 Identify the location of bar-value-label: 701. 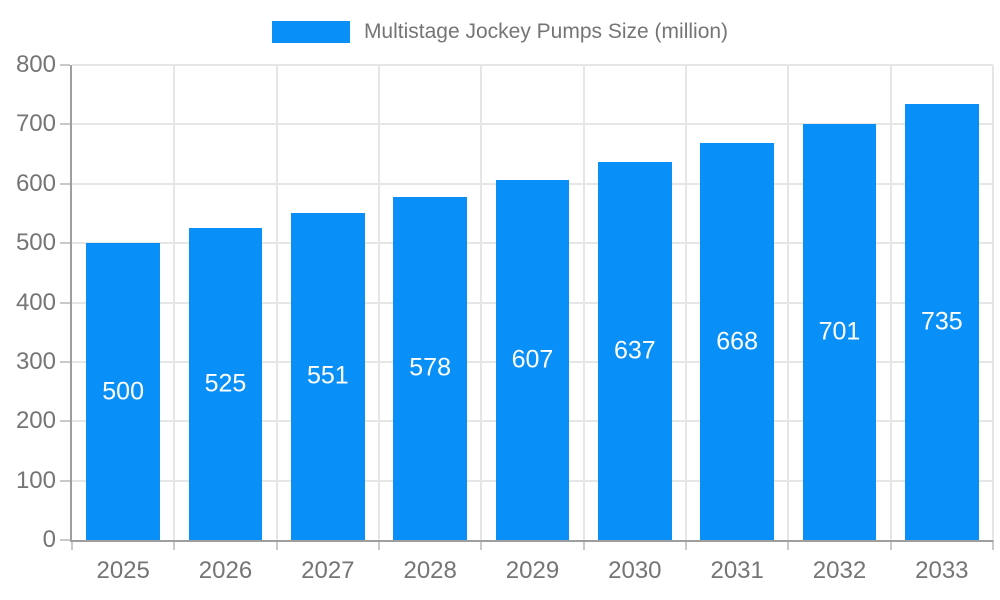
(839, 331).